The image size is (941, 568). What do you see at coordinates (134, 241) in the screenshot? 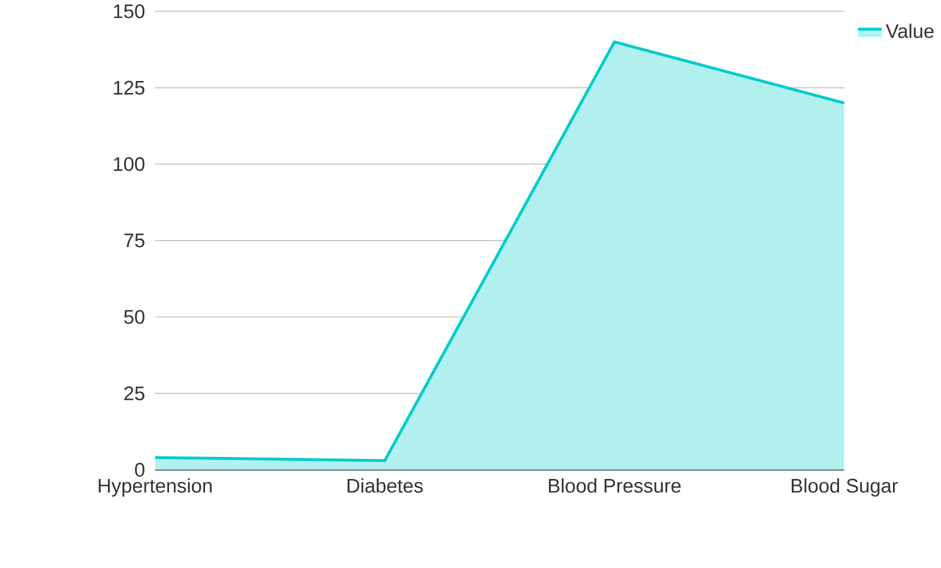
I see `y-tick-label: 75` at bounding box center [134, 241].